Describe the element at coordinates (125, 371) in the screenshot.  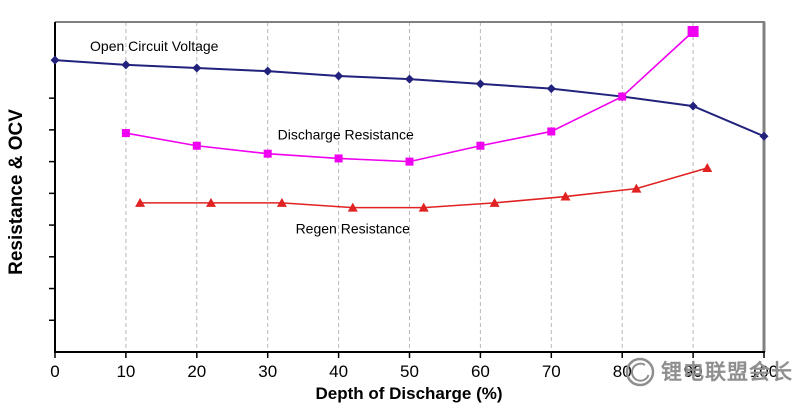
I see `x-tick-label: 10` at that location.